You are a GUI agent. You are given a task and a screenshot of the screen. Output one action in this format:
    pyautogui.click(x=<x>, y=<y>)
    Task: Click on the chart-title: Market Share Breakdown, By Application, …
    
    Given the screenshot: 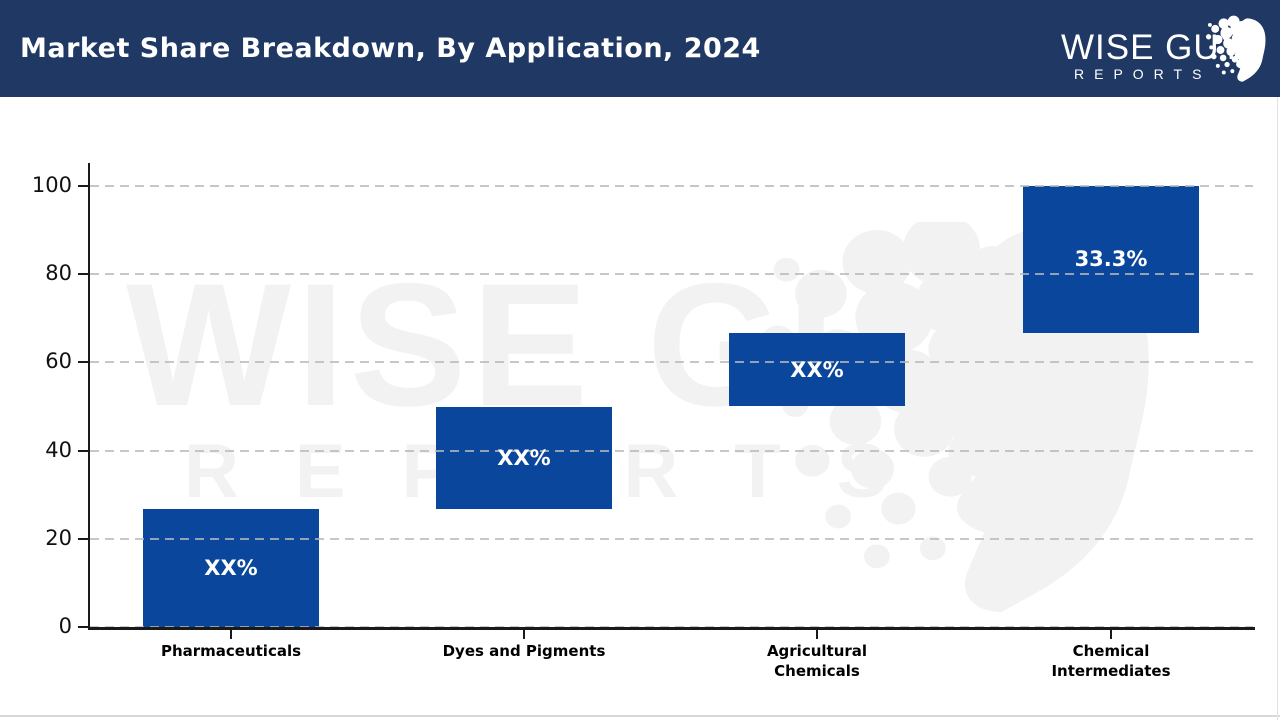 What is the action you would take?
    pyautogui.click(x=390, y=48)
    